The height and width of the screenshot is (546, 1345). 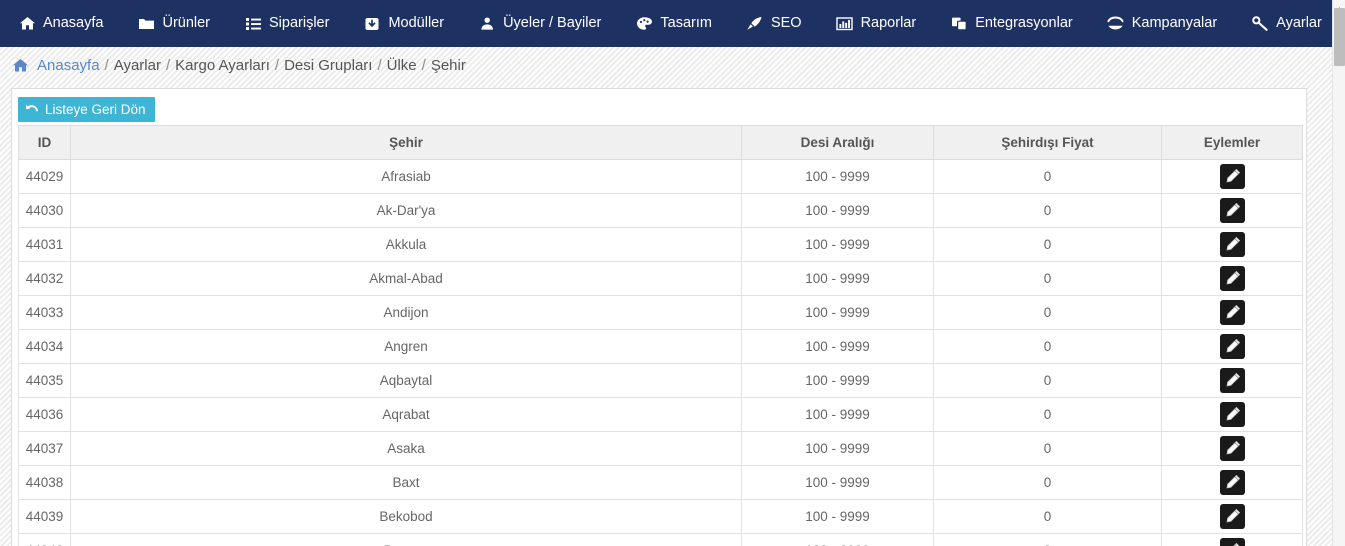 What do you see at coordinates (448, 65) in the screenshot?
I see `breadcrumb-item: Şehir` at bounding box center [448, 65].